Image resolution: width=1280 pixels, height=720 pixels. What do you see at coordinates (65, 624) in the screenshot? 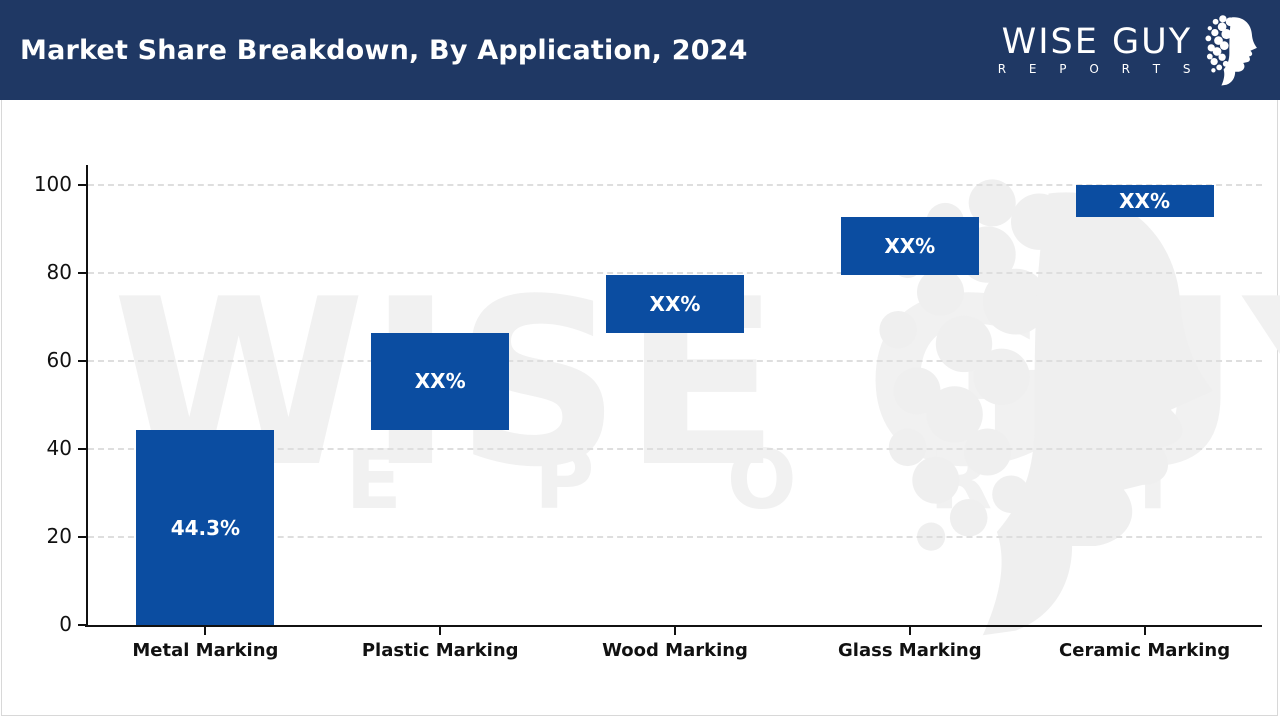
I see `y-axis-label: 0` at bounding box center [65, 624].